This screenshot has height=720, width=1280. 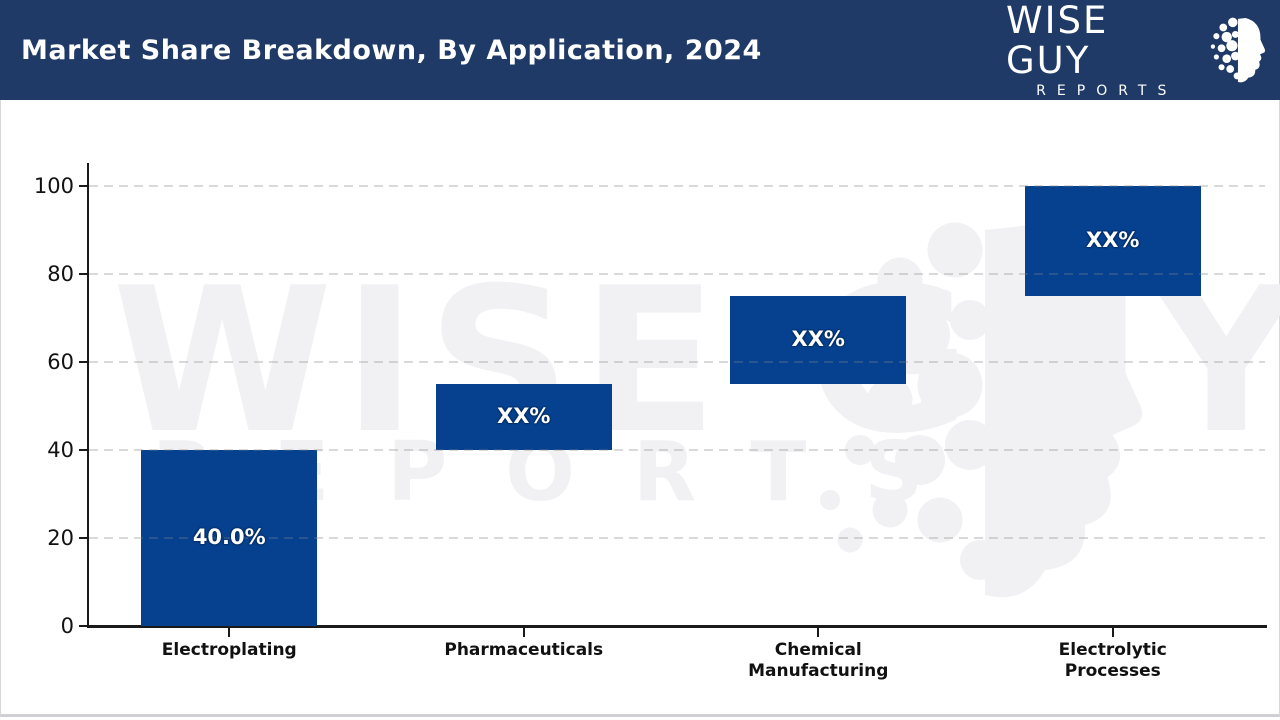 I want to click on y-tick-label: 80, so click(x=60, y=274).